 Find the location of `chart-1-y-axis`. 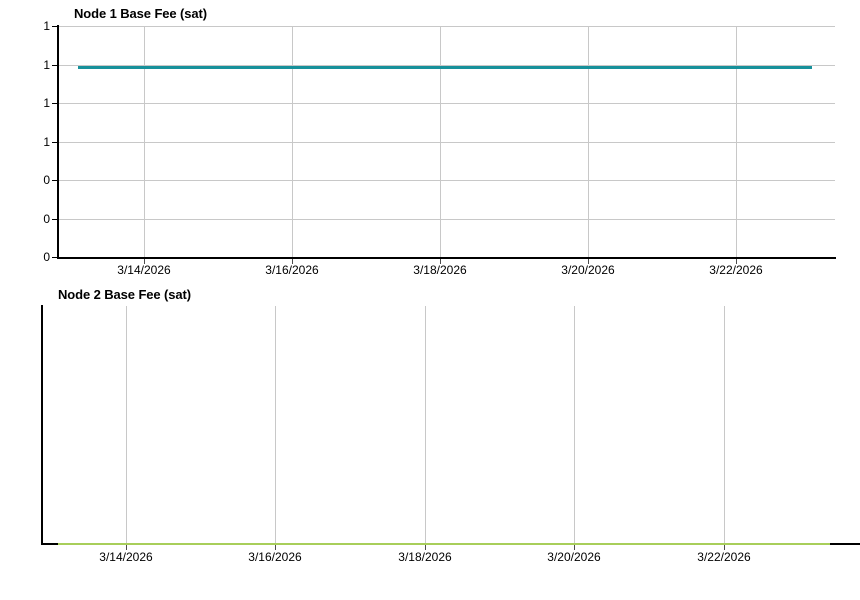

chart-1-y-axis is located at coordinates (58, 142).